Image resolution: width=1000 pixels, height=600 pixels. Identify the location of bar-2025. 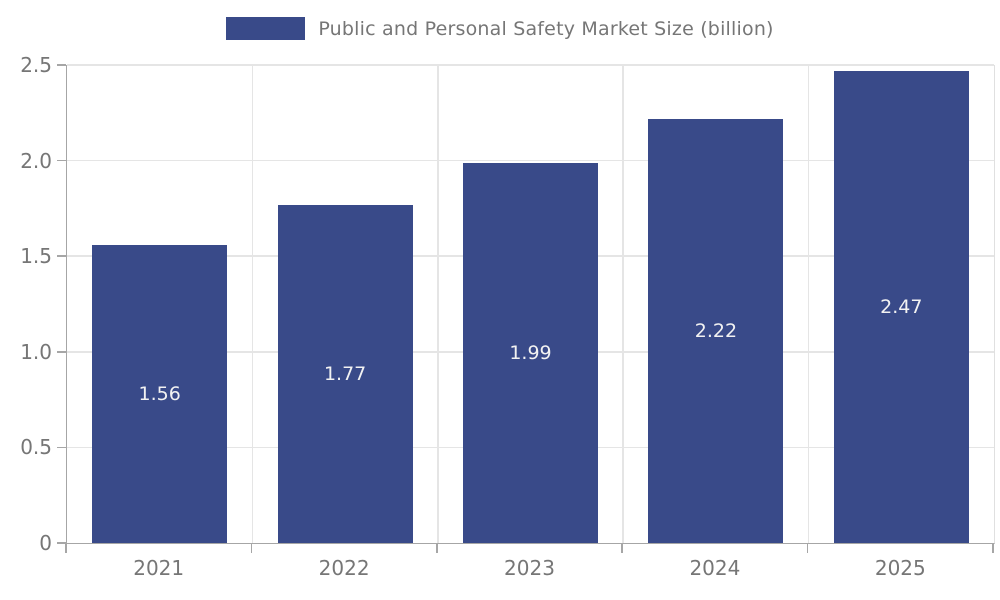
(901, 306).